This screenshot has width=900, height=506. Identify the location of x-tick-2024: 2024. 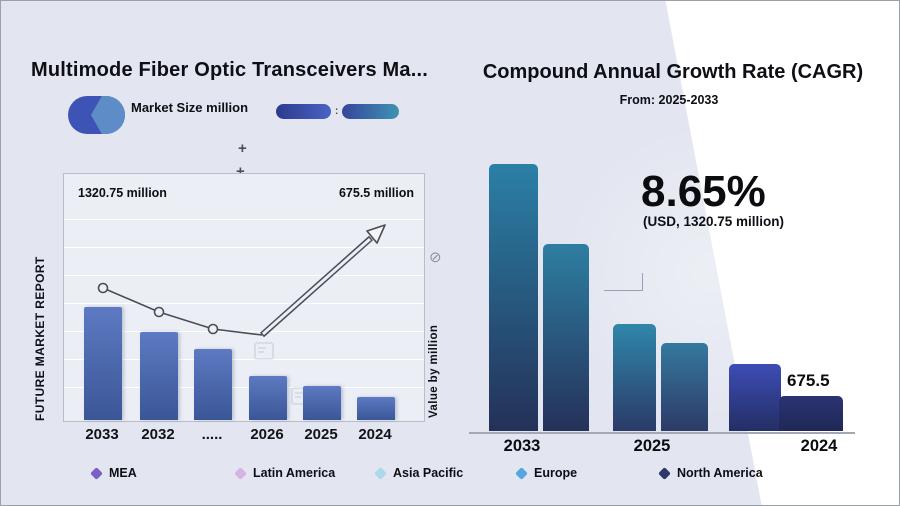
(375, 434).